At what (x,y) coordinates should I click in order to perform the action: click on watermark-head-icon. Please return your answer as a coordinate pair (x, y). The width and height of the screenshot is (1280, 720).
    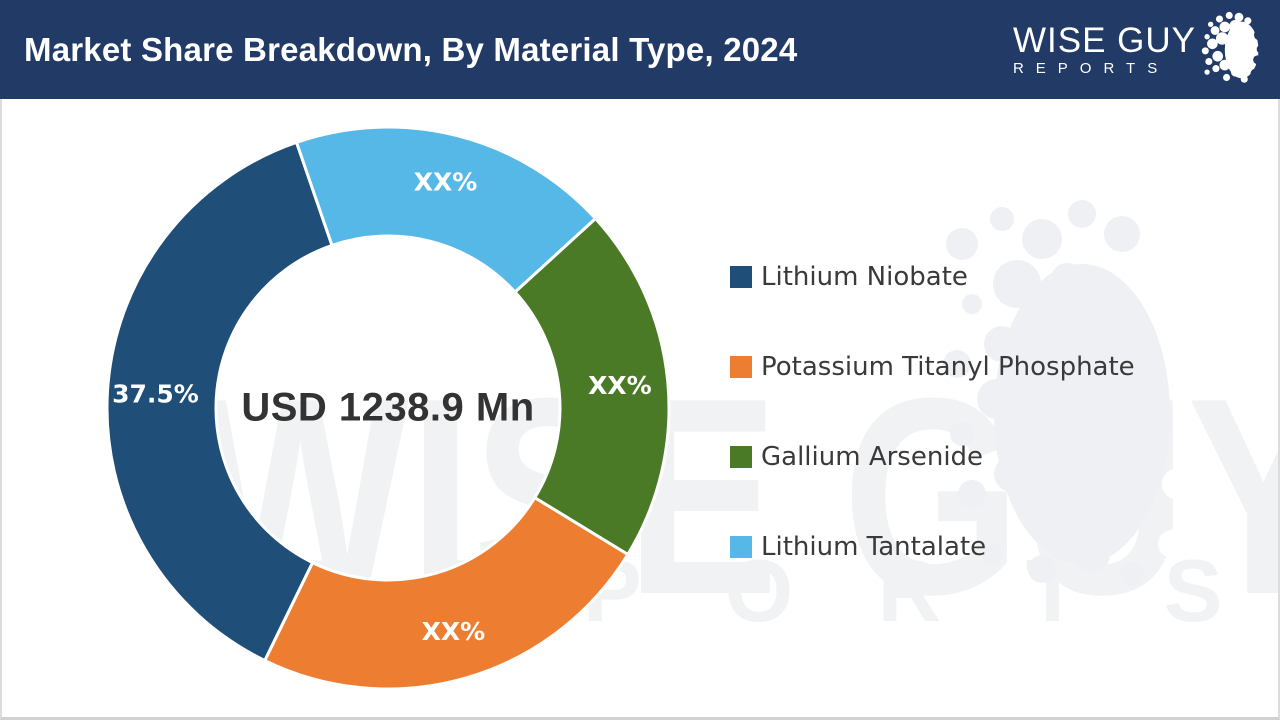
    Looking at the image, I should click on (1067, 393).